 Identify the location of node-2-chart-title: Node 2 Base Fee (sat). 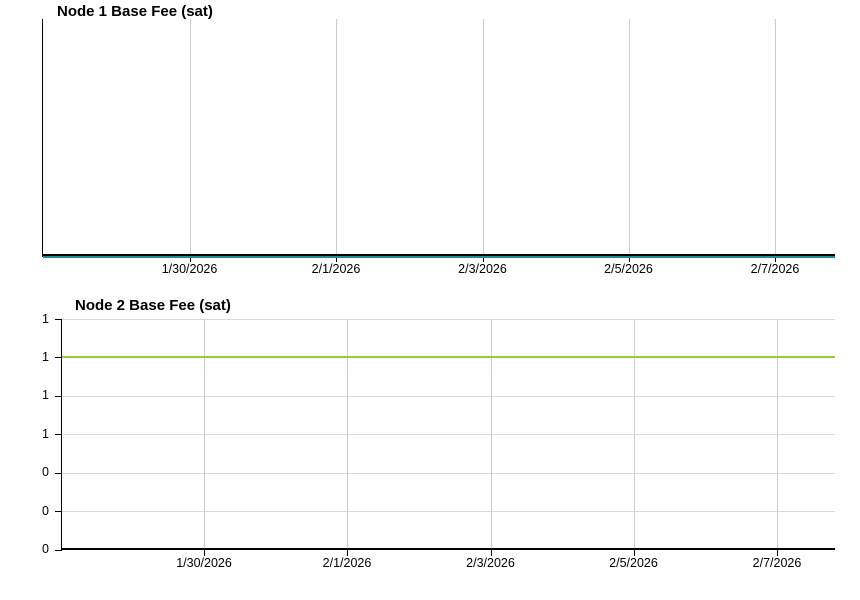
(153, 305).